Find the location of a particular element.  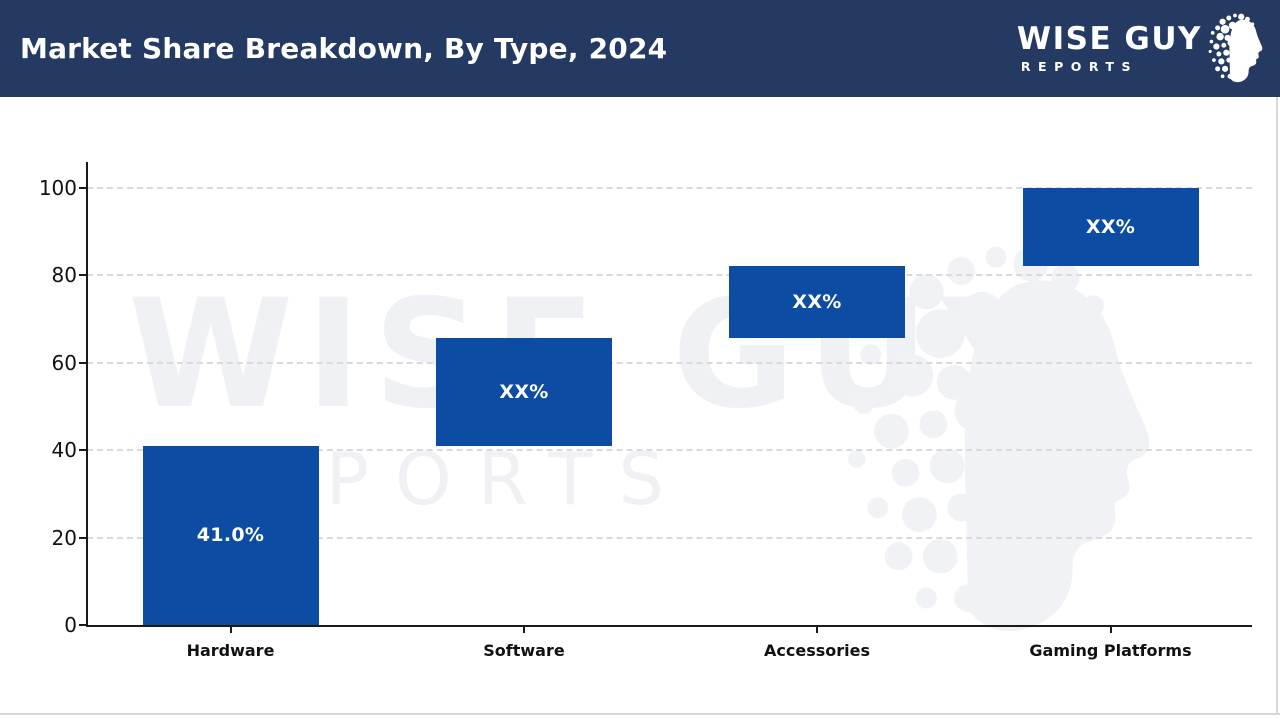

bar-hardware: 41.0% is located at coordinates (230, 535).